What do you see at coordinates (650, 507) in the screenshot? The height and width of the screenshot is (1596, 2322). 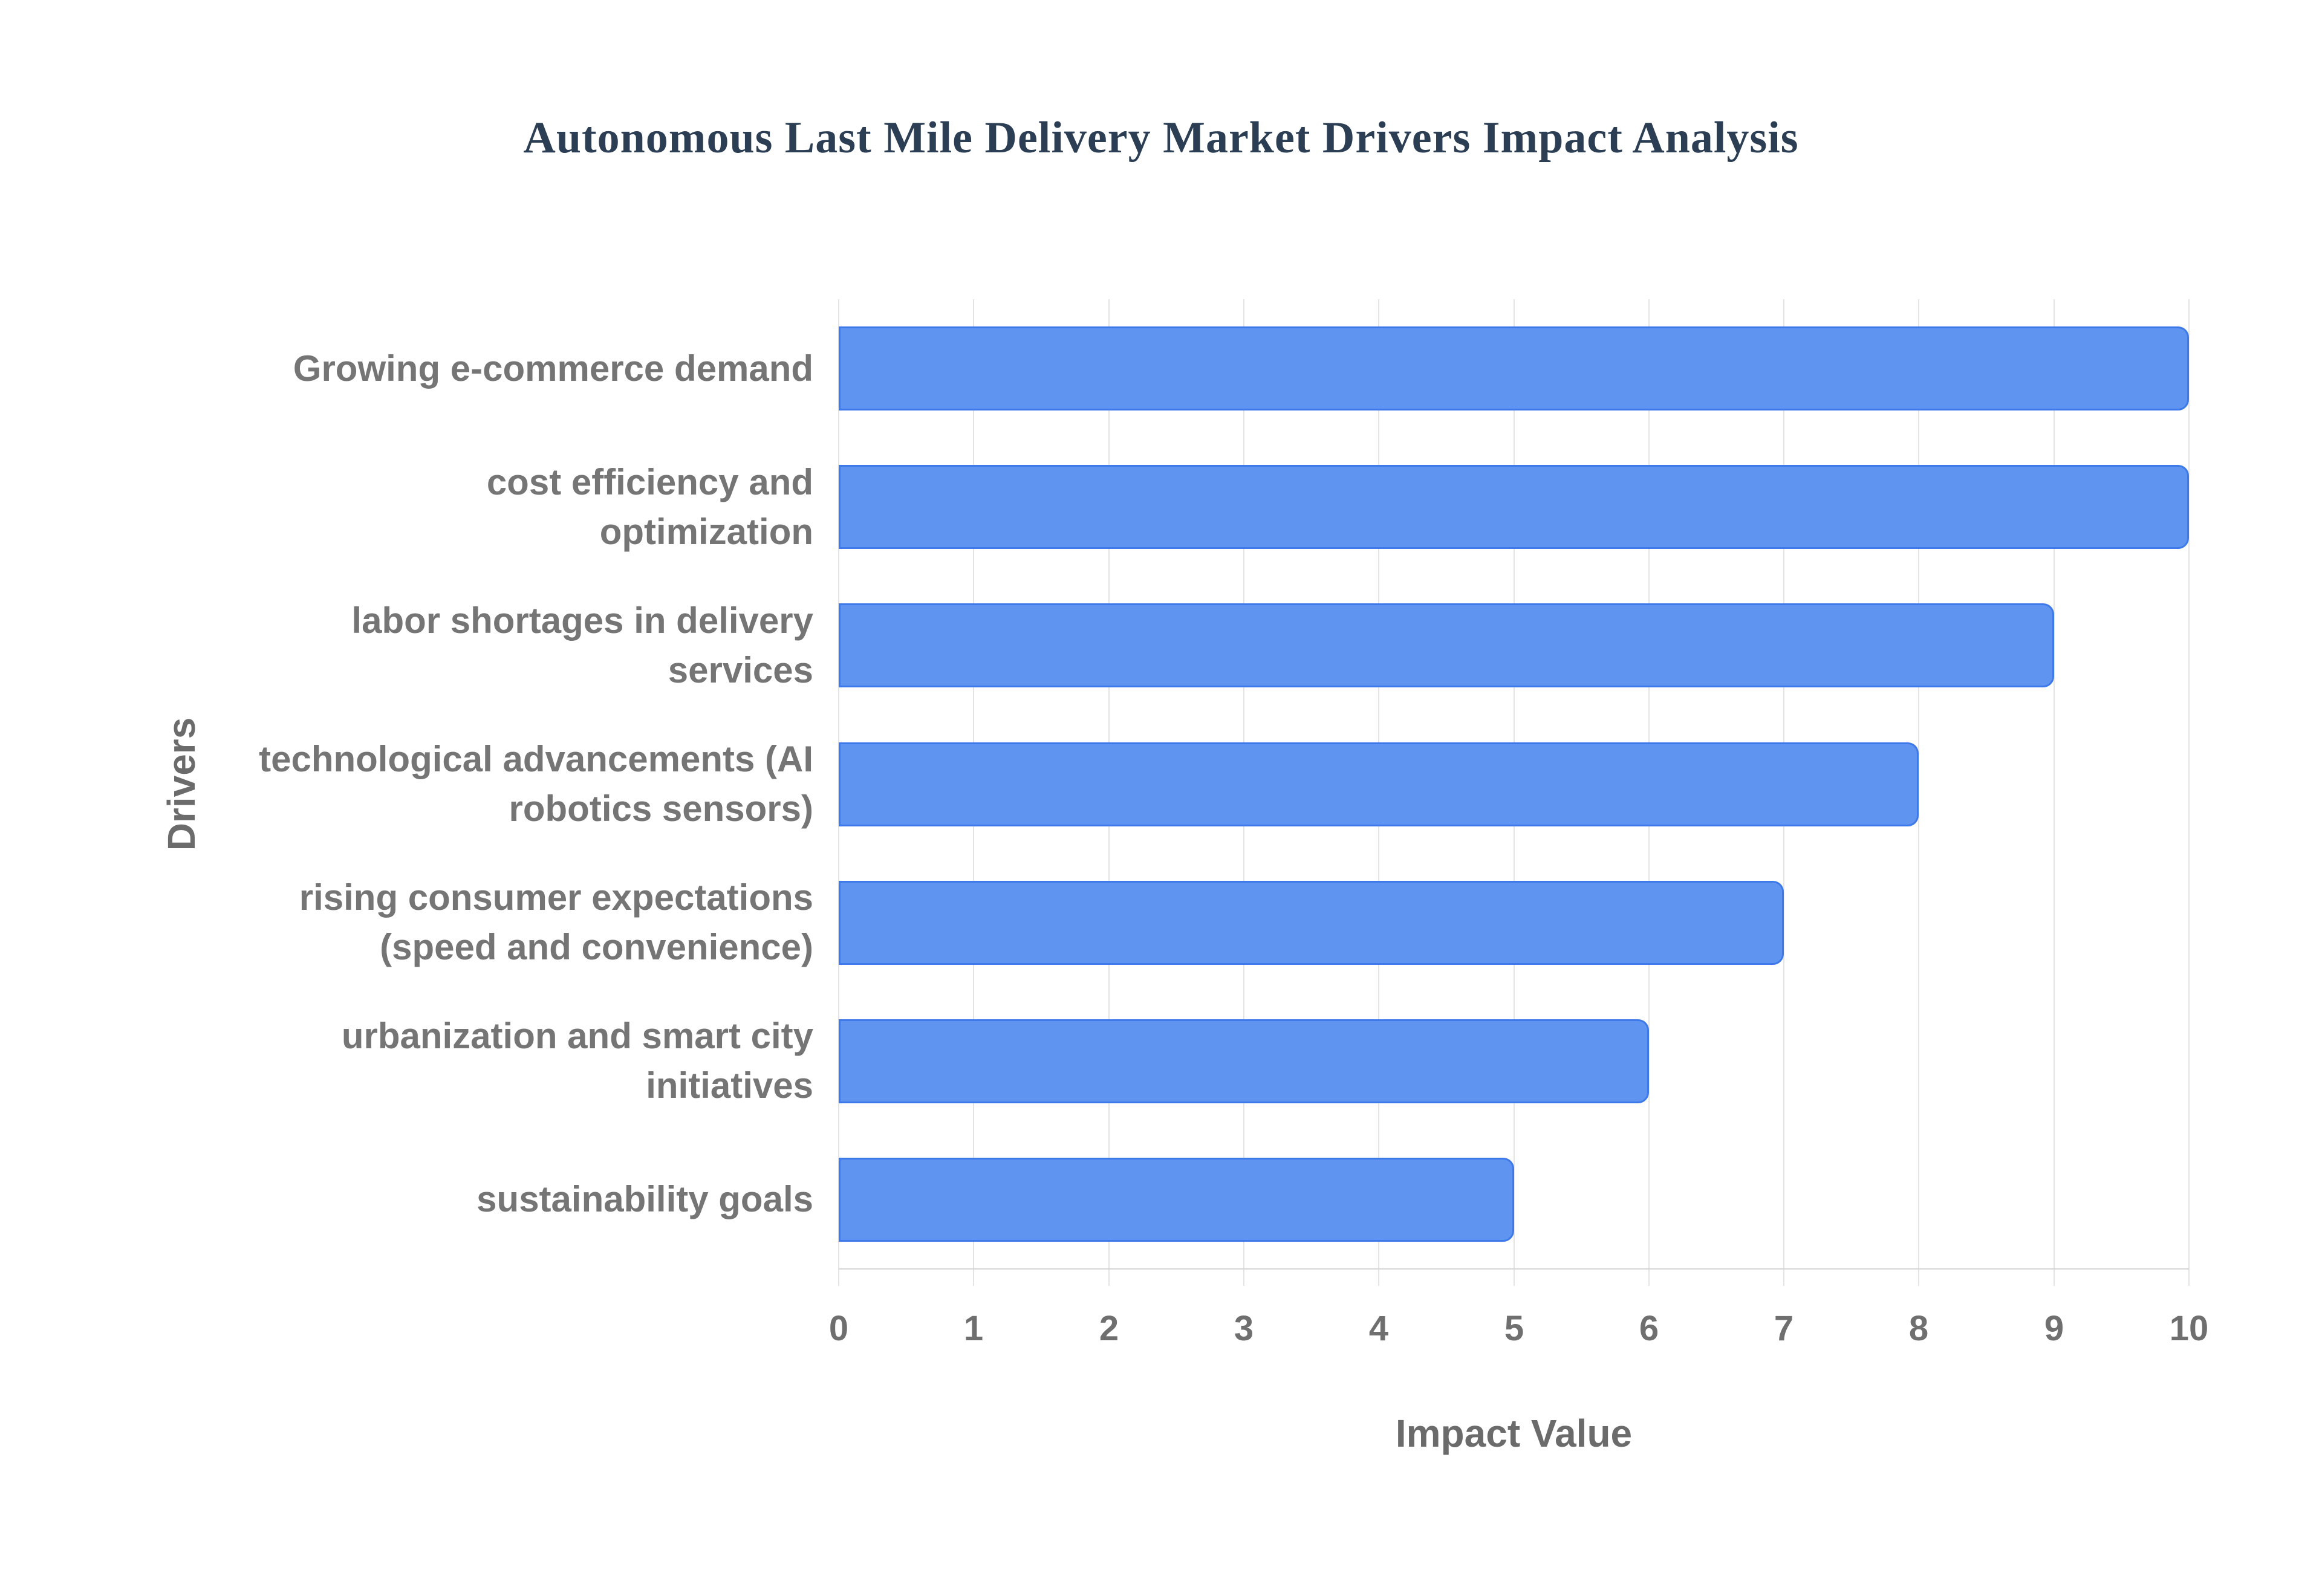 I see `category-label: cost efficiency and optimization` at bounding box center [650, 507].